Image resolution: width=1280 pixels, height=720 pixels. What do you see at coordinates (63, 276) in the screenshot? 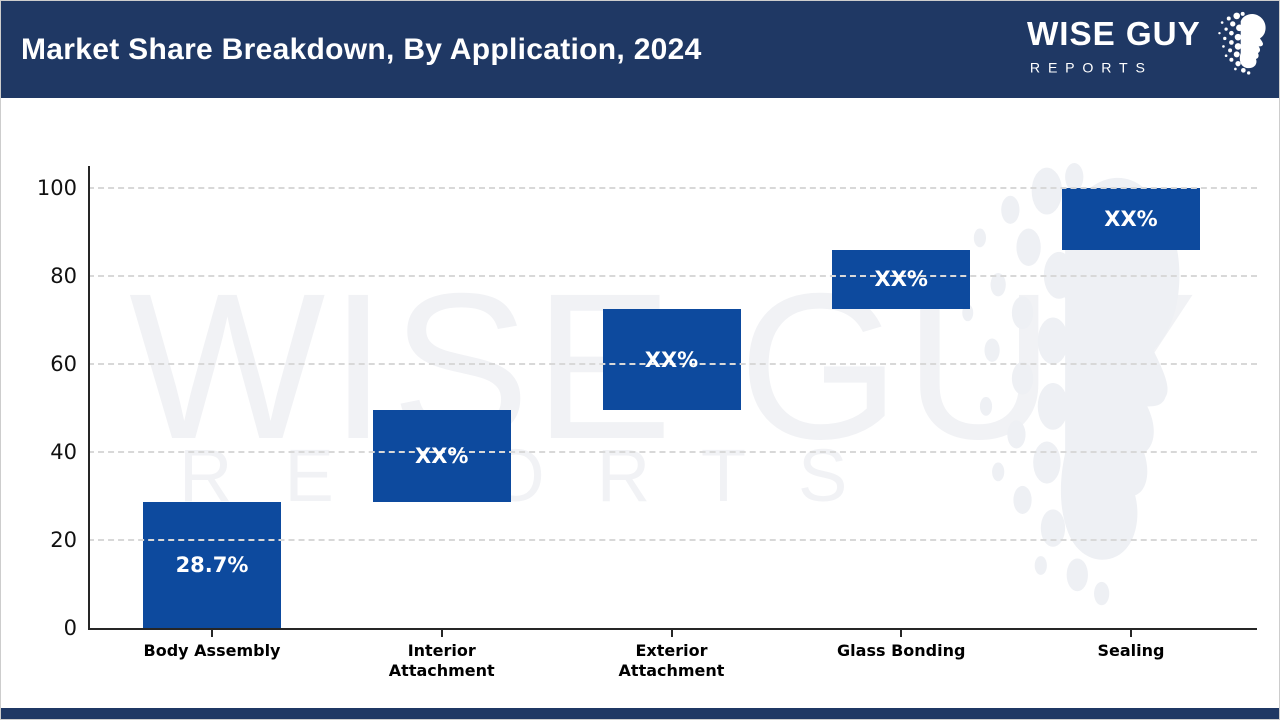
I see `y-tick-label-80: 80` at bounding box center [63, 276].